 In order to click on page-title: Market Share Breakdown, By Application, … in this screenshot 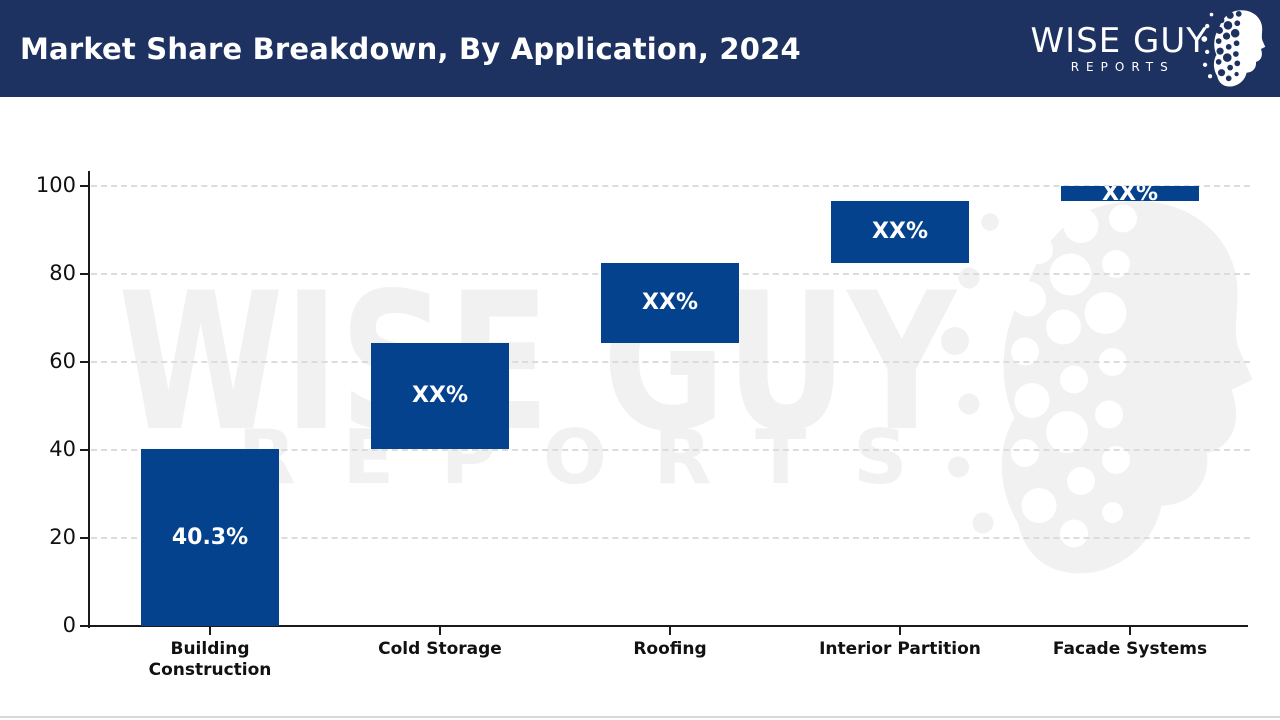, I will do `click(410, 48)`.